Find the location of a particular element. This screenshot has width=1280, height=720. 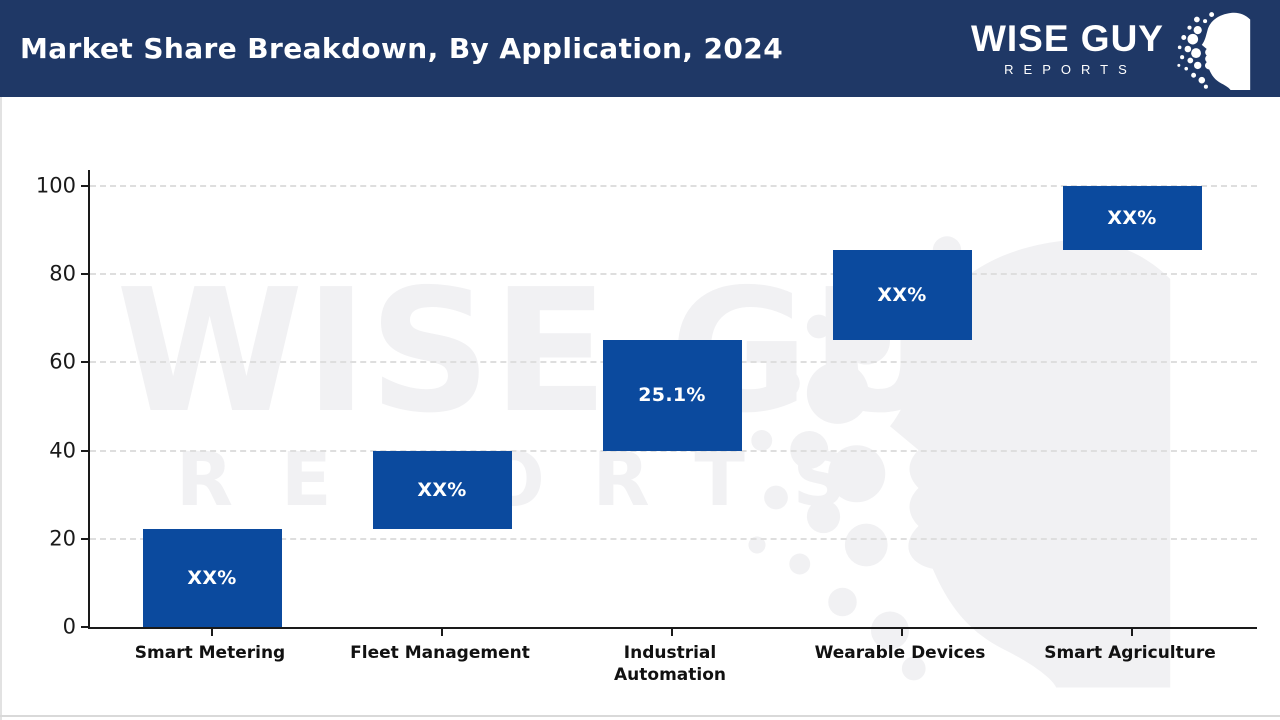

brand-logo: WISE GUY REPORTS is located at coordinates (1116, 49).